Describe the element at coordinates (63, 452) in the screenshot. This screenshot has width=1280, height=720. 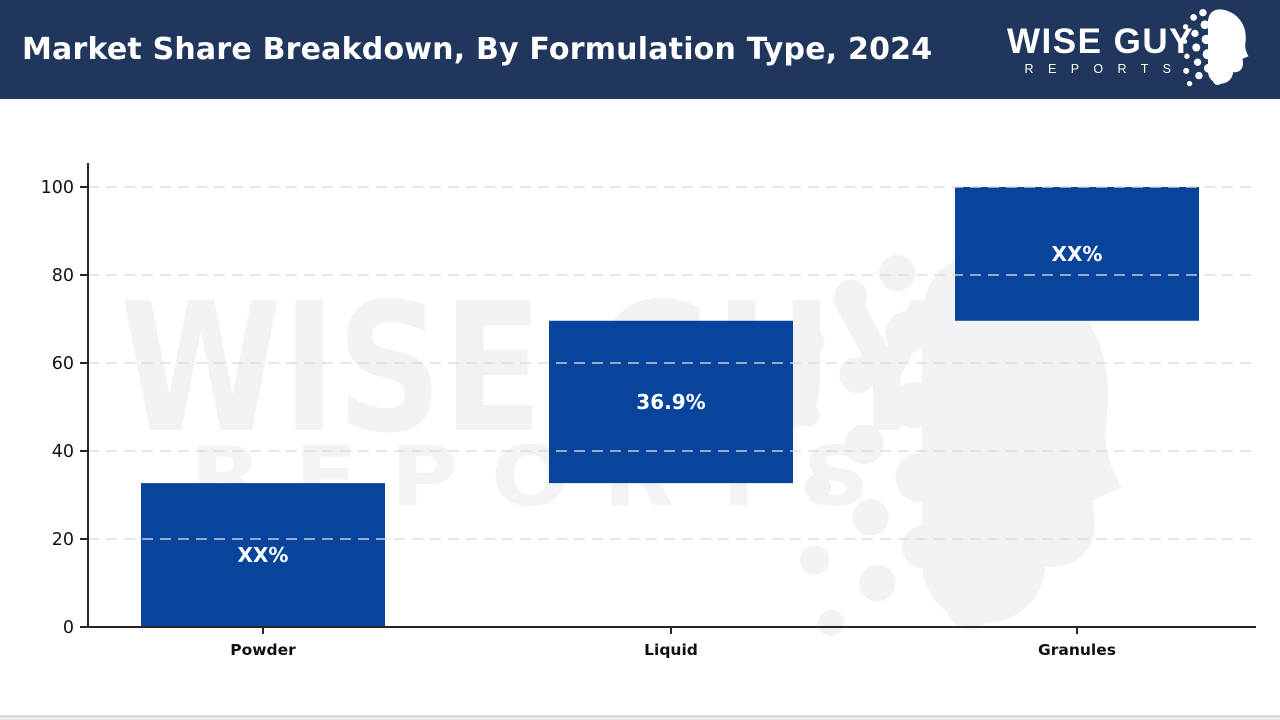
I see `y-tick-label: 40` at that location.